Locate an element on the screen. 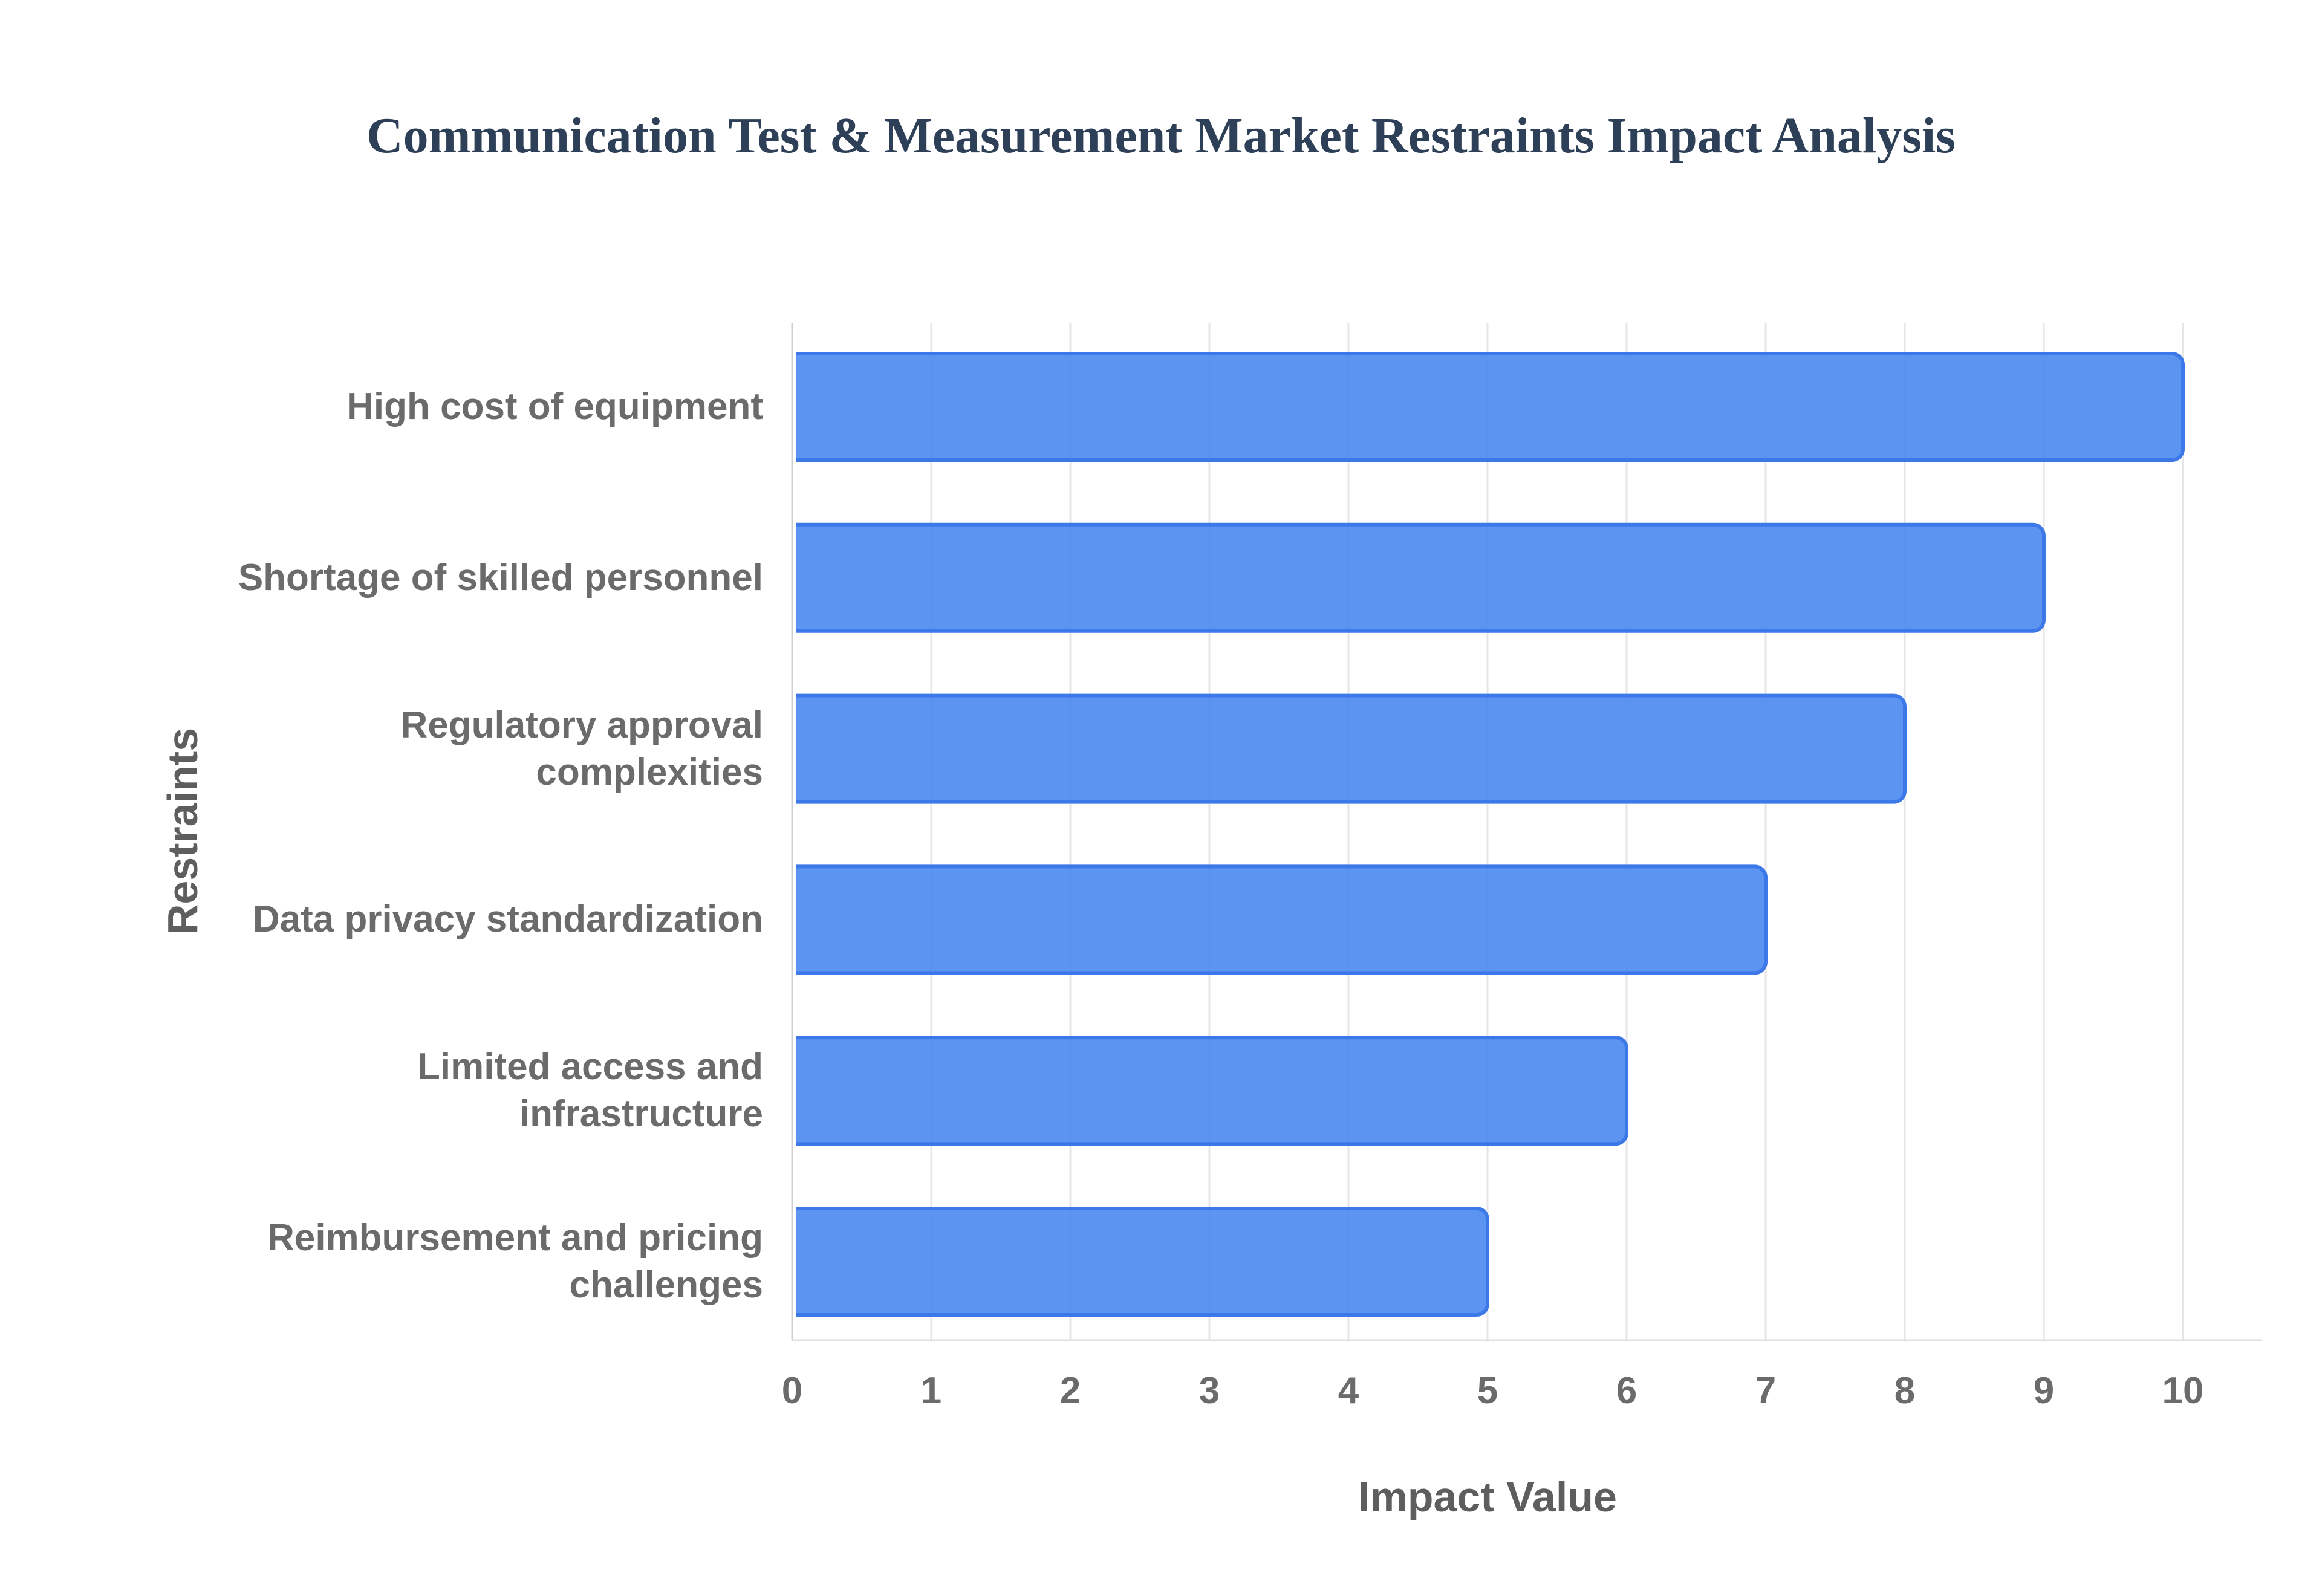  x-tick-label: 3 is located at coordinates (1209, 1391).